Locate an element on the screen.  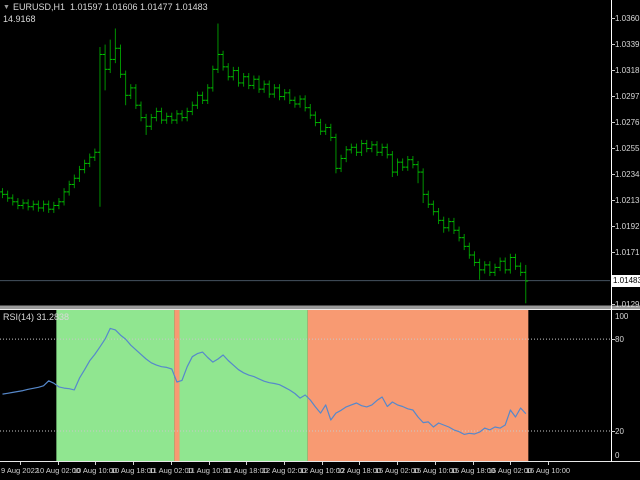
price-axis-label: 1.03605 is located at coordinates (627, 18).